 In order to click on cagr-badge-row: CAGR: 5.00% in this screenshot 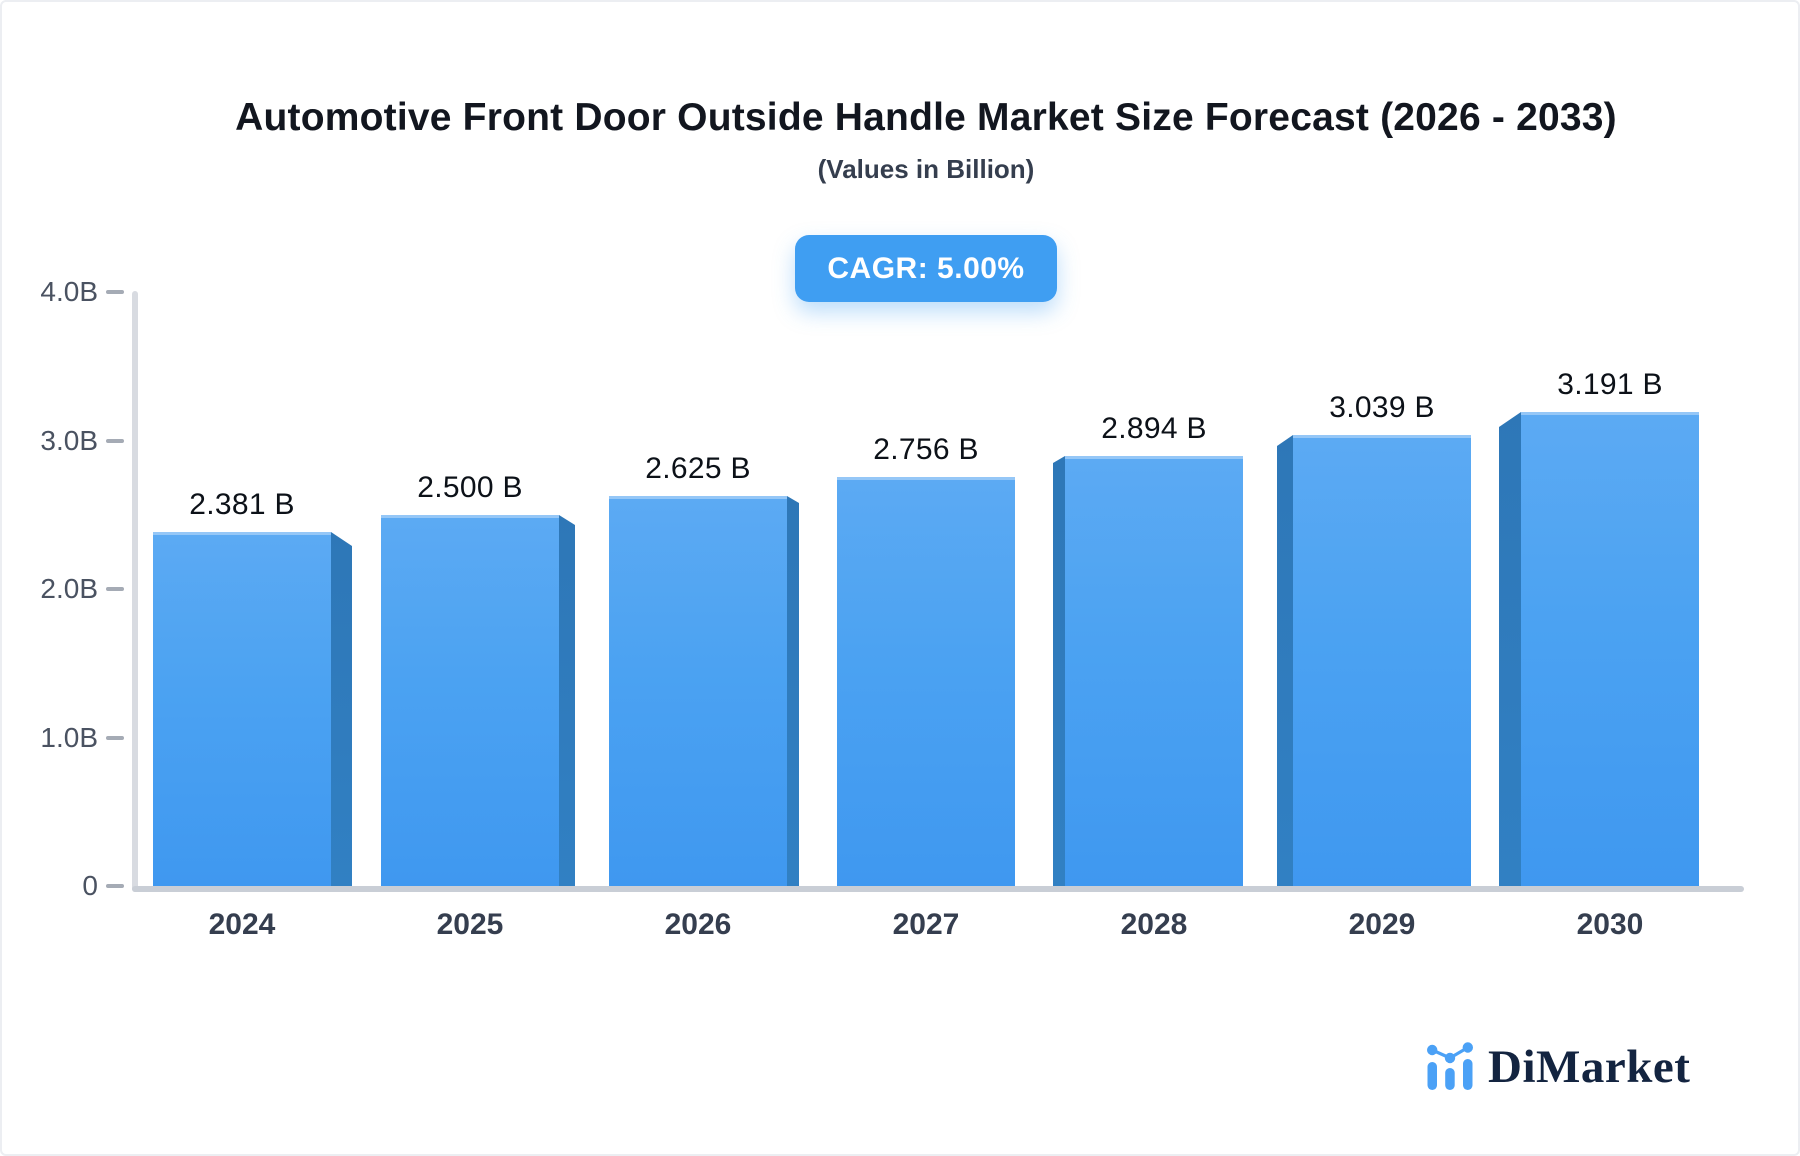, I will do `click(926, 268)`.